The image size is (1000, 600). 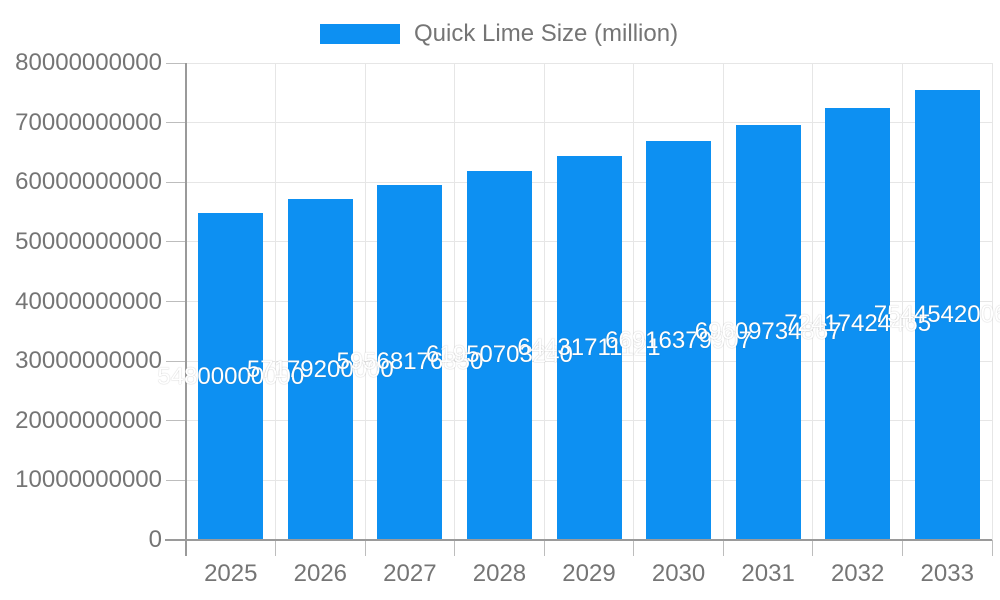 I want to click on bar-2032, so click(x=858, y=324).